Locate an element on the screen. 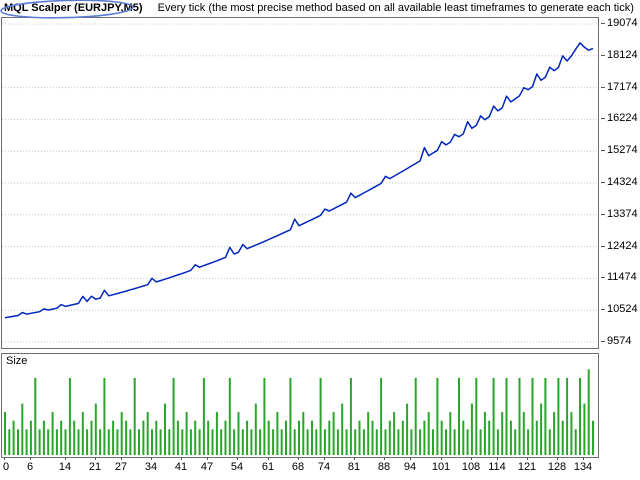  x-axis-label: 128 is located at coordinates (557, 467).